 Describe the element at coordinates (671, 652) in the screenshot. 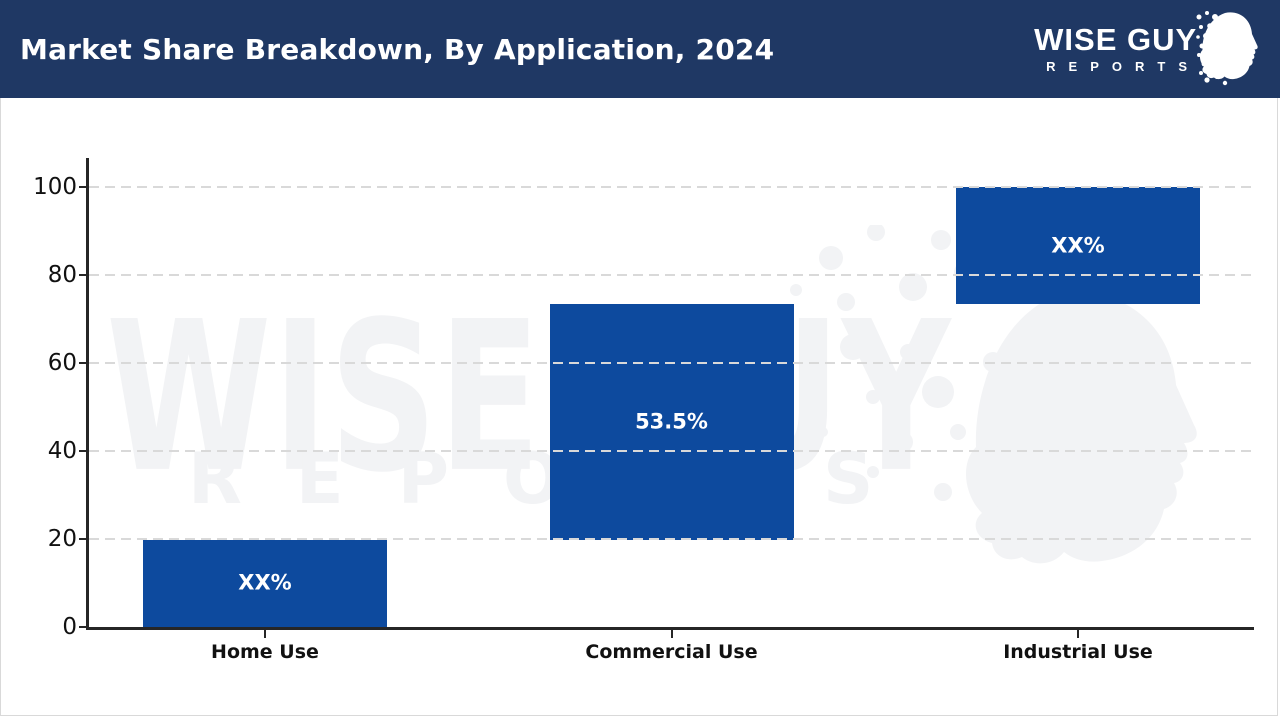

I see `x-category-label-commercial-use: Commercial Use` at that location.